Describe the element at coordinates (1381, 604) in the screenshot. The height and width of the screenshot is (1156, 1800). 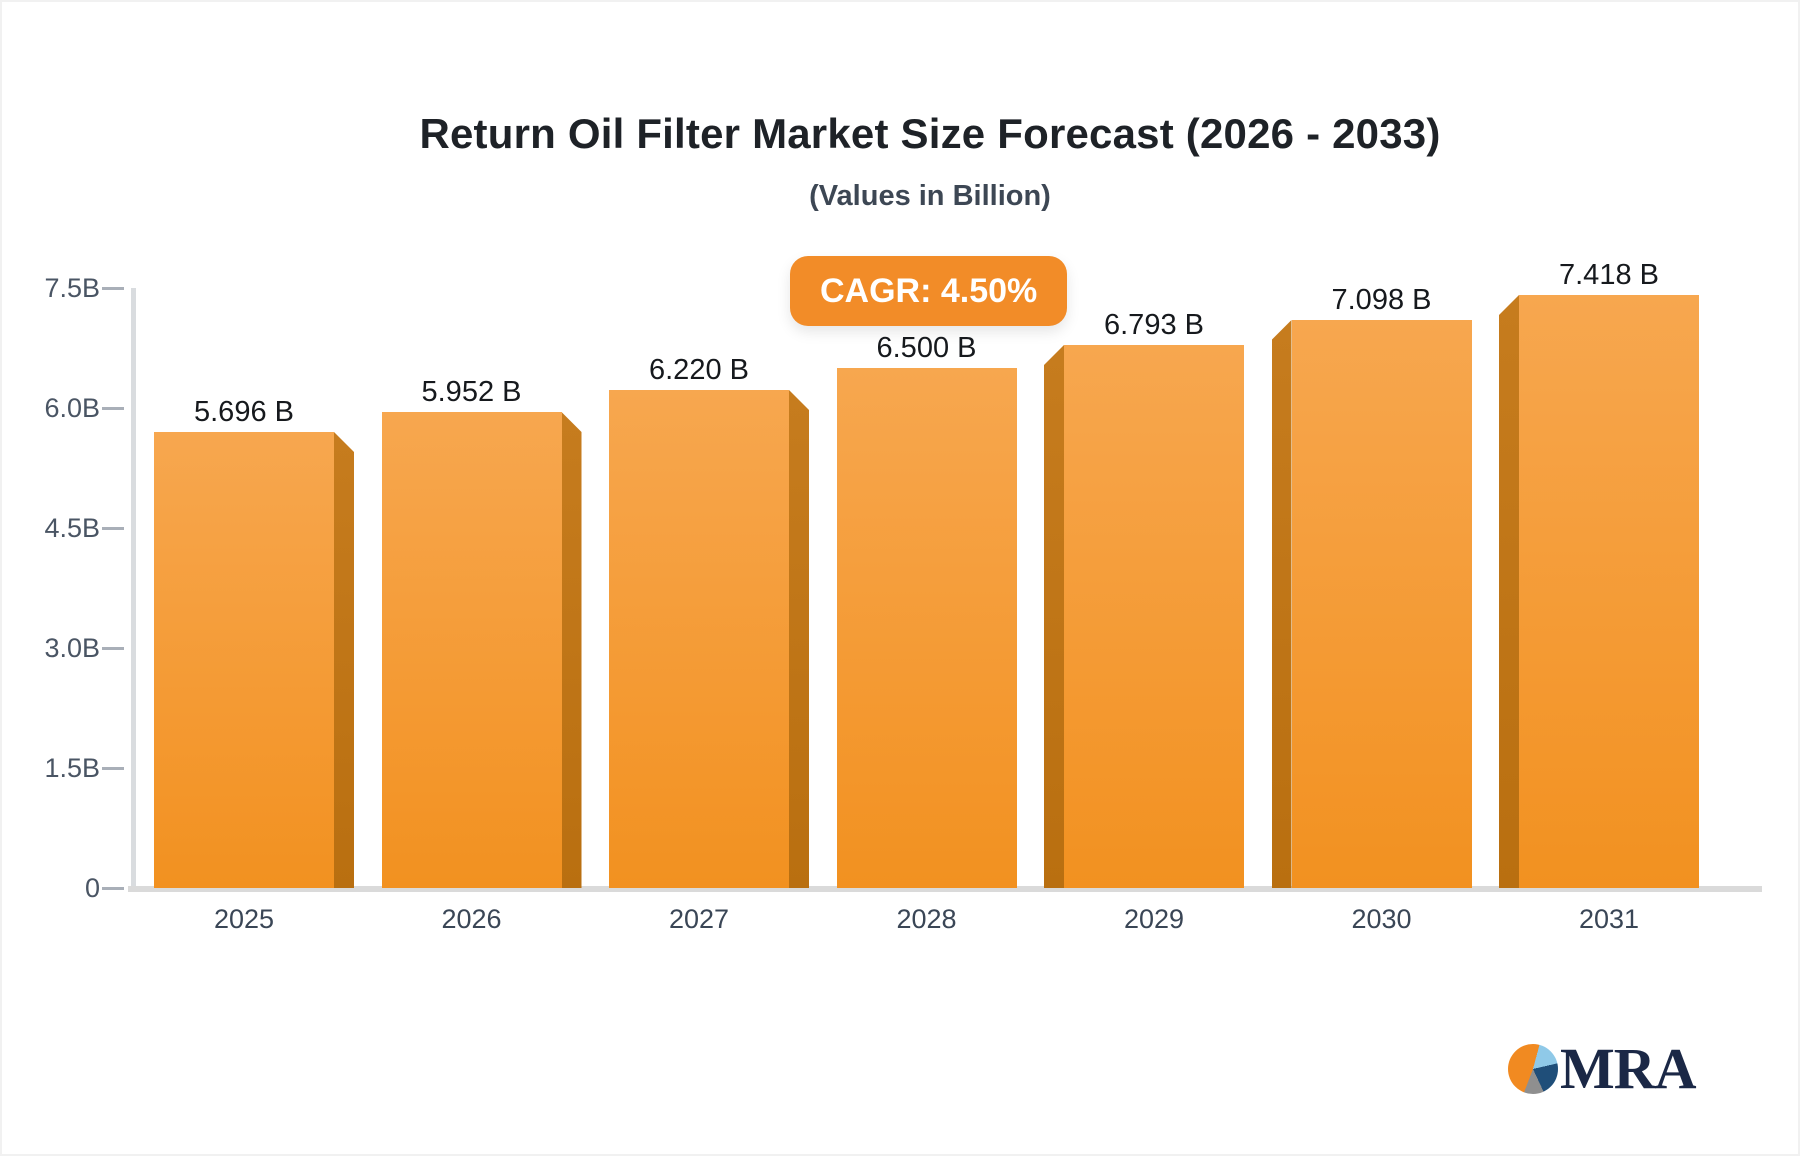
I see `bar-2030` at that location.